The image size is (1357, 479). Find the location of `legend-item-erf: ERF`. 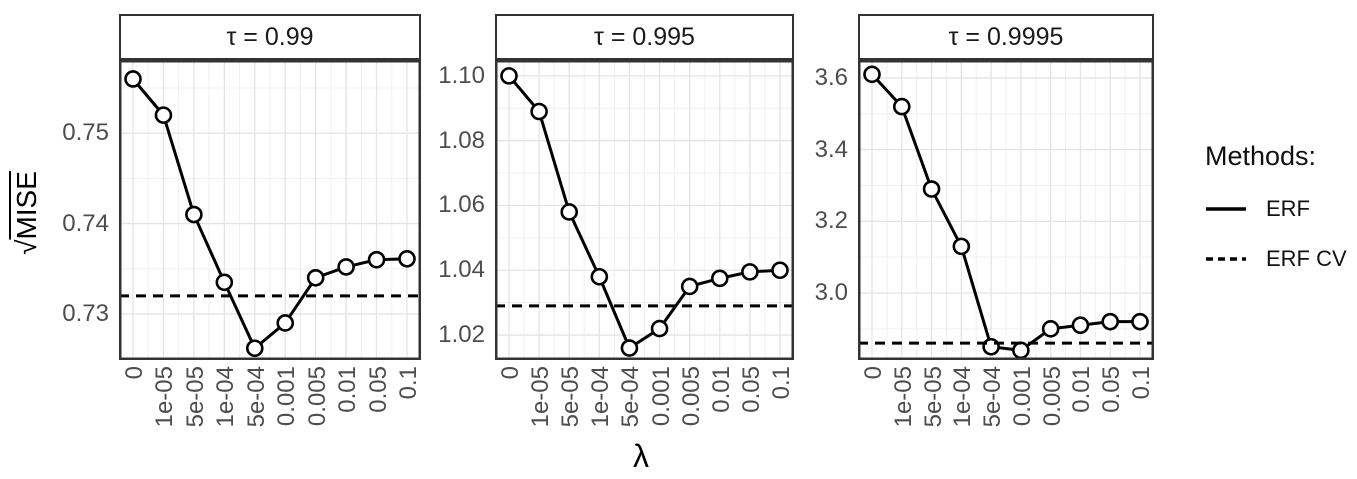

legend-item-erf: ERF is located at coordinates (1276, 209).